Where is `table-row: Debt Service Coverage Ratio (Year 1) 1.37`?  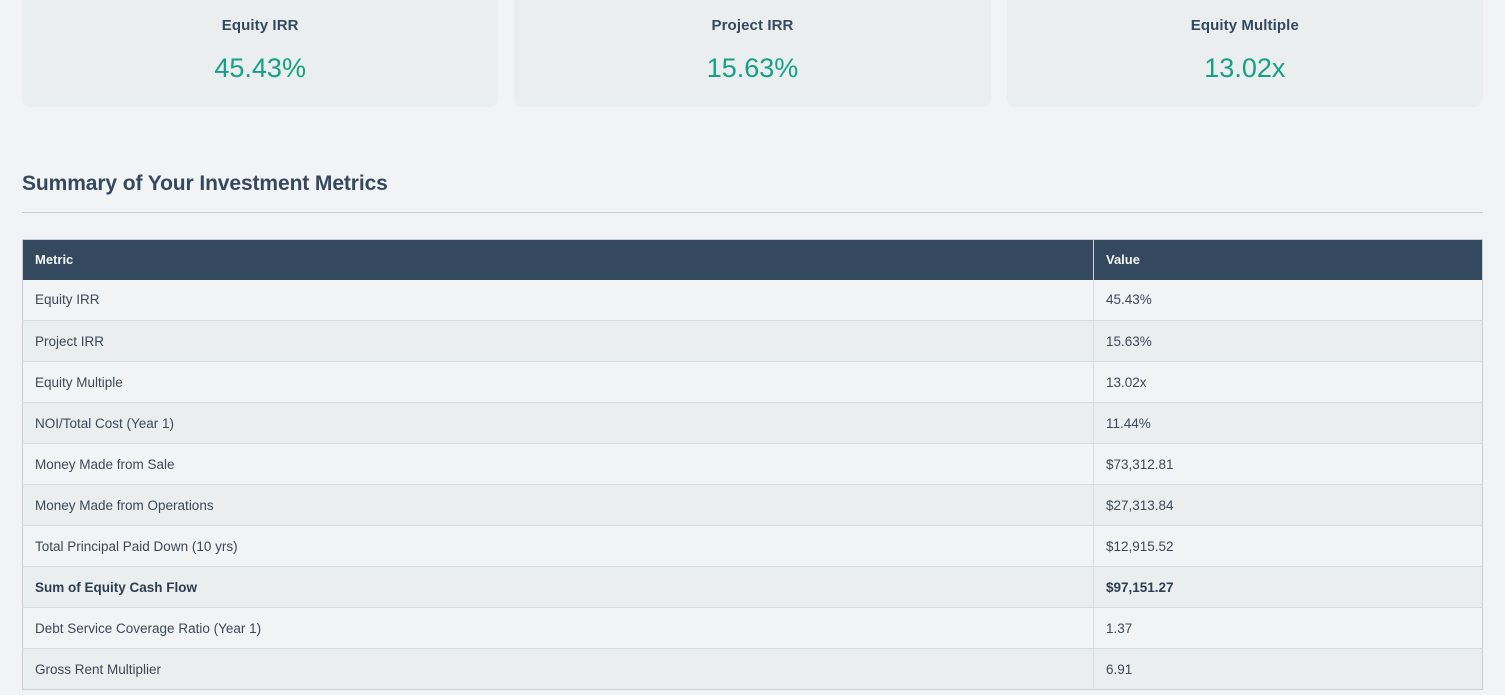 table-row: Debt Service Coverage Ratio (Year 1) 1.37 is located at coordinates (752, 628).